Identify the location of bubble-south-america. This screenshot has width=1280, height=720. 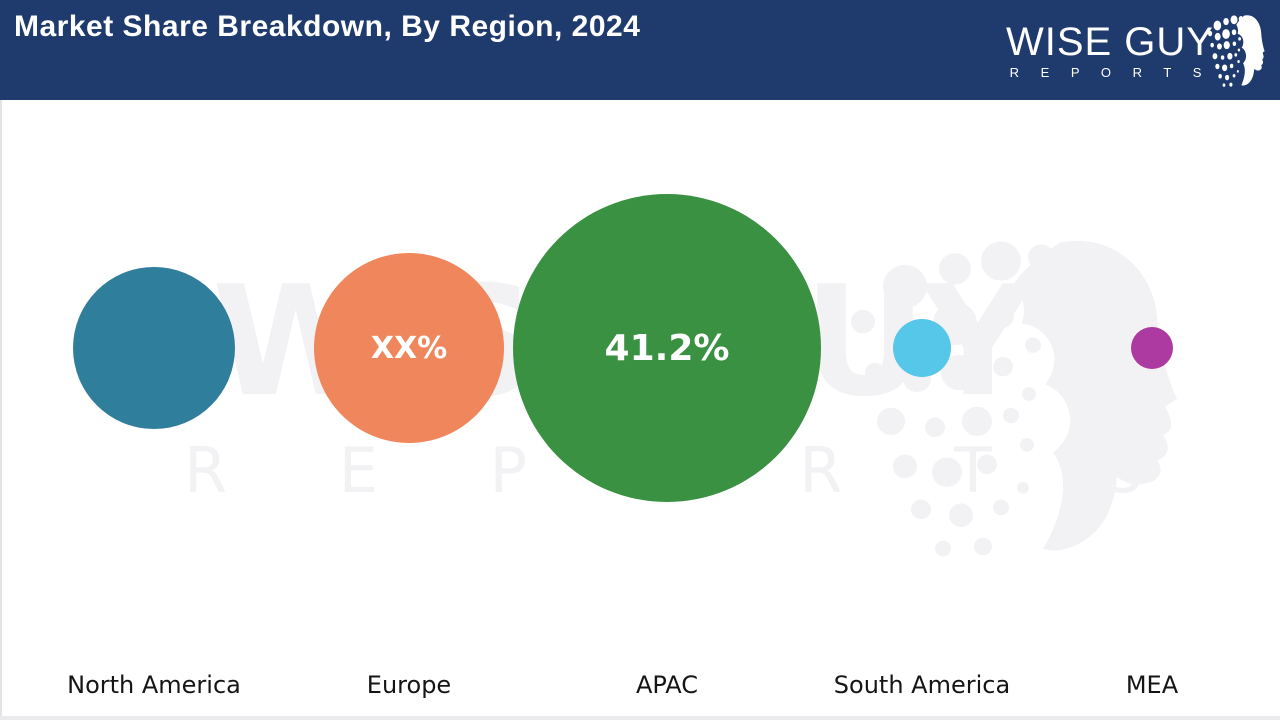
(922, 348).